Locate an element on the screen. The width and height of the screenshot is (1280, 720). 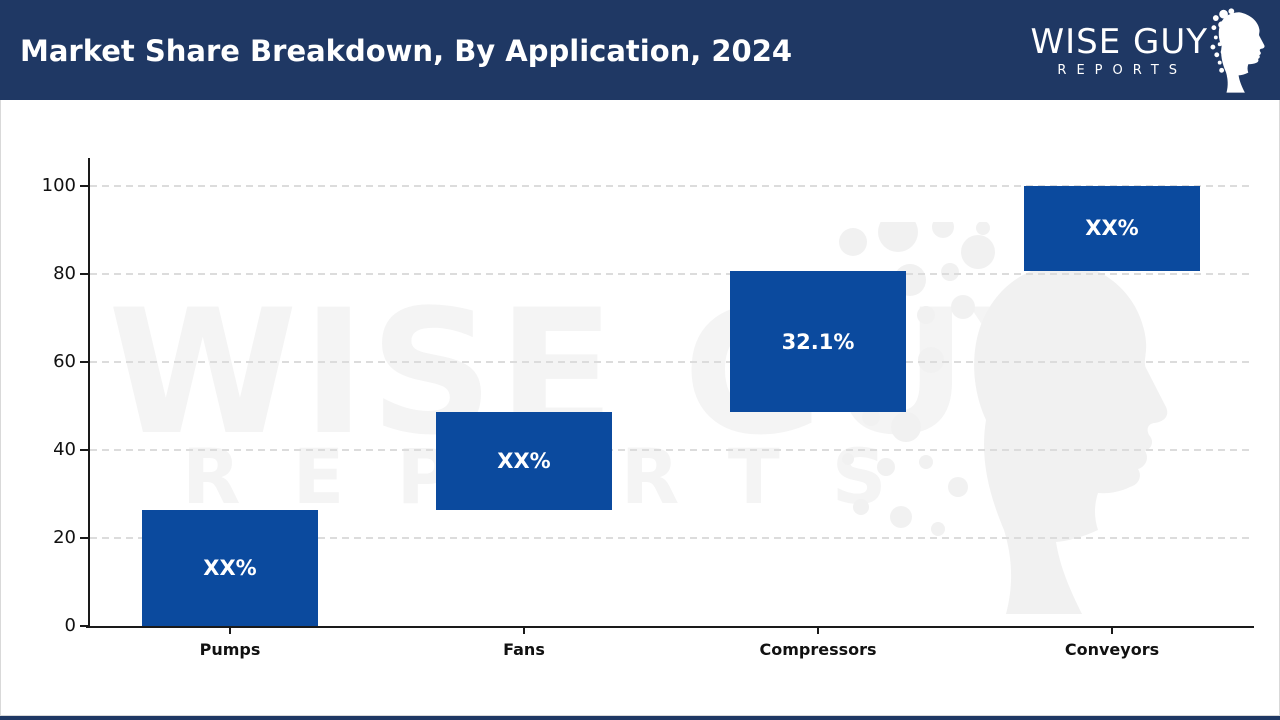
bar-fans: XX% is located at coordinates (524, 461).